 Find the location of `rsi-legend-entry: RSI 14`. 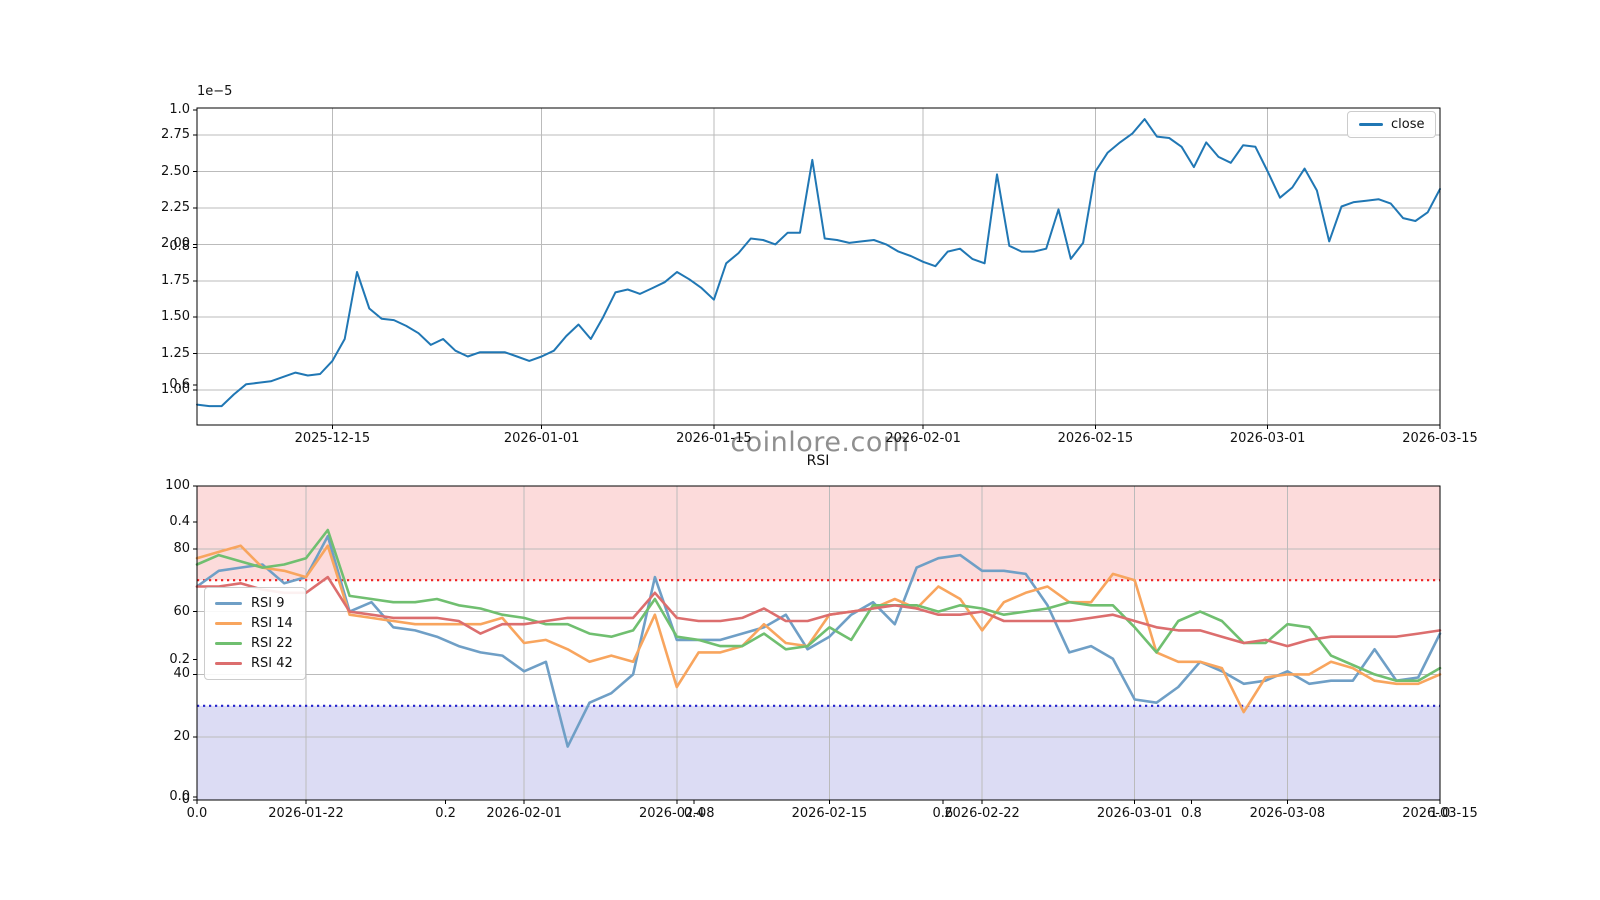

rsi-legend-entry: RSI 14 is located at coordinates (254, 623).